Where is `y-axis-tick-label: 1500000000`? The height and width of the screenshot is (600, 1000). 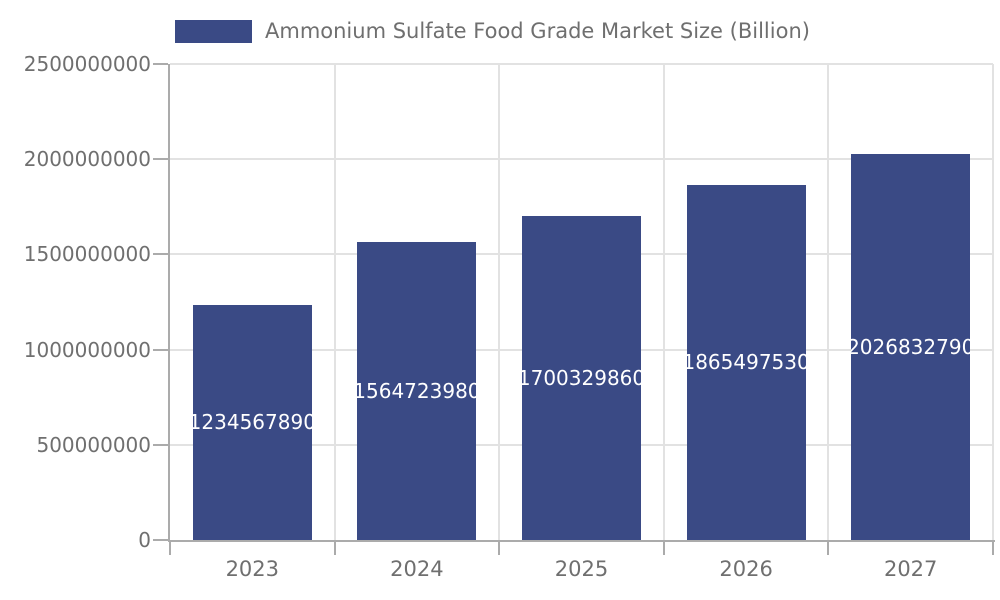 y-axis-tick-label: 1500000000 is located at coordinates (87, 254).